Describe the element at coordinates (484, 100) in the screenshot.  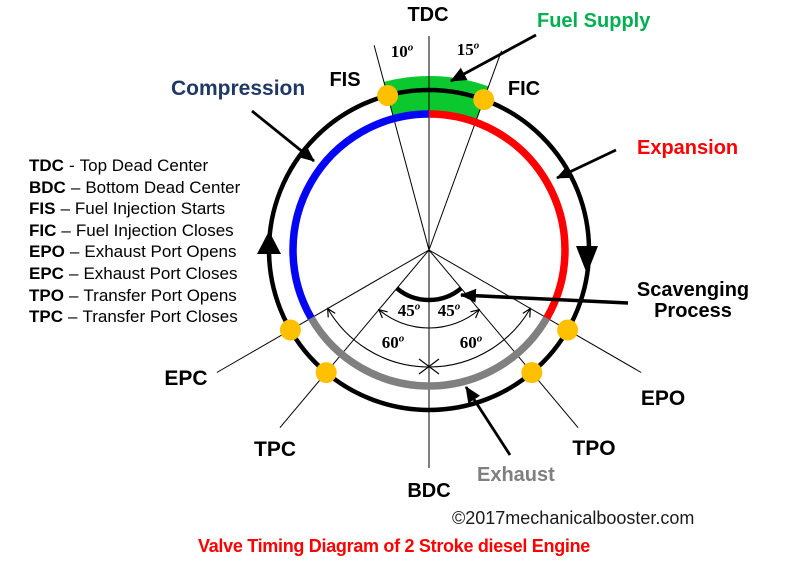
I see `fic-marker-dot` at that location.